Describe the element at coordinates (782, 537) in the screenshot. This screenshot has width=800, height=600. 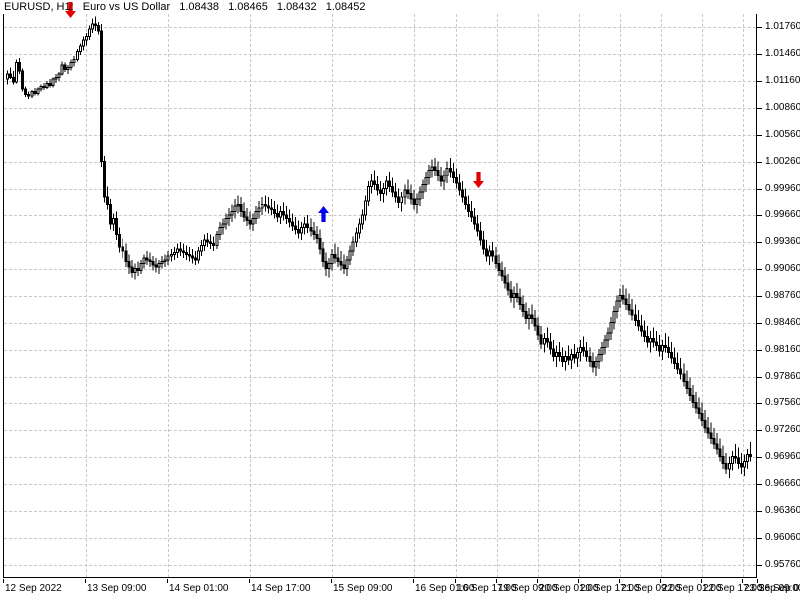
I see `price-axis-label: 0.96060` at that location.